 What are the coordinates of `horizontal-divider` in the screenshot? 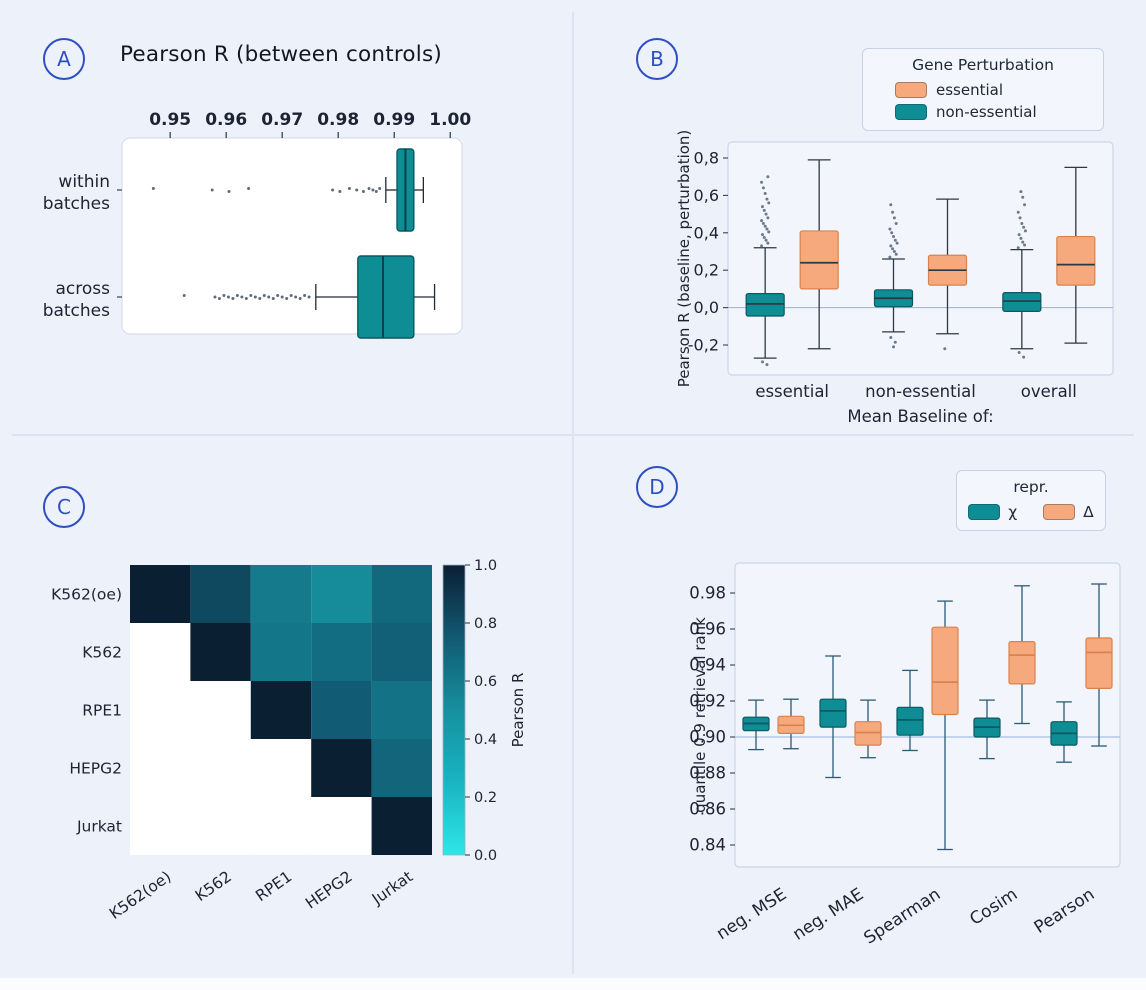 It's located at (573, 435).